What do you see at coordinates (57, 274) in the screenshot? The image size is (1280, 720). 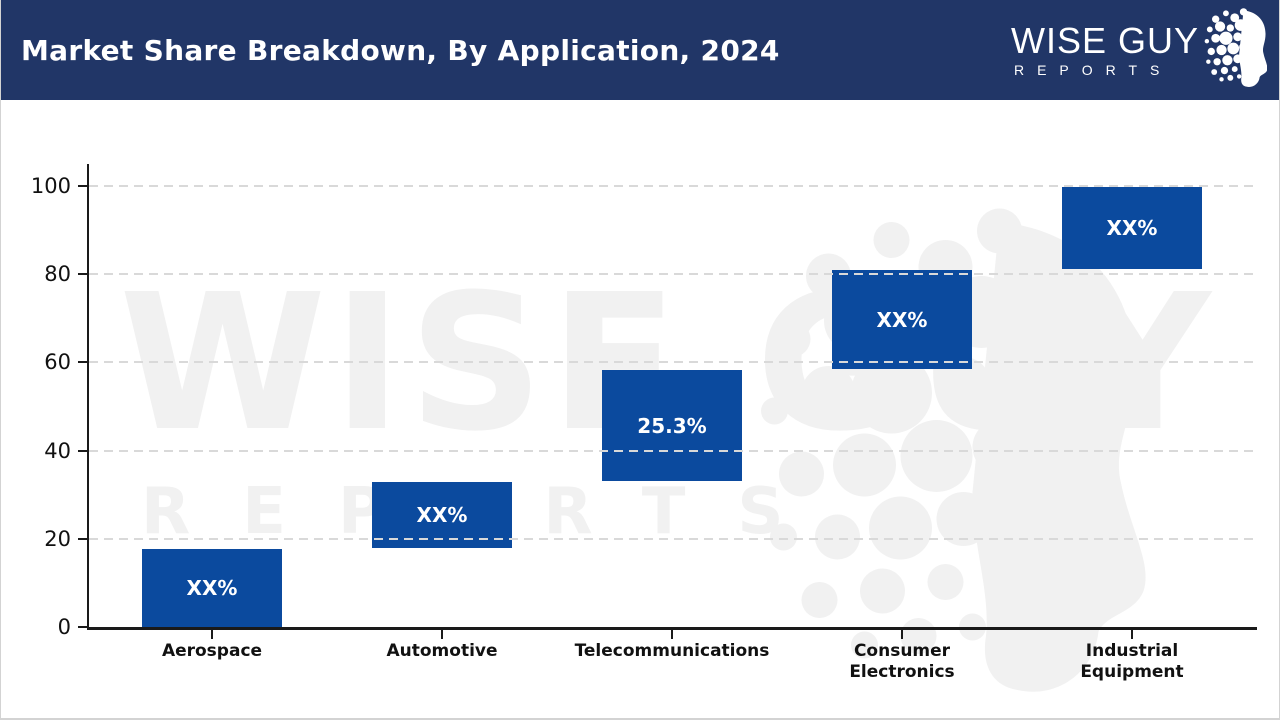 I see `y-tick-label-80: 80` at bounding box center [57, 274].